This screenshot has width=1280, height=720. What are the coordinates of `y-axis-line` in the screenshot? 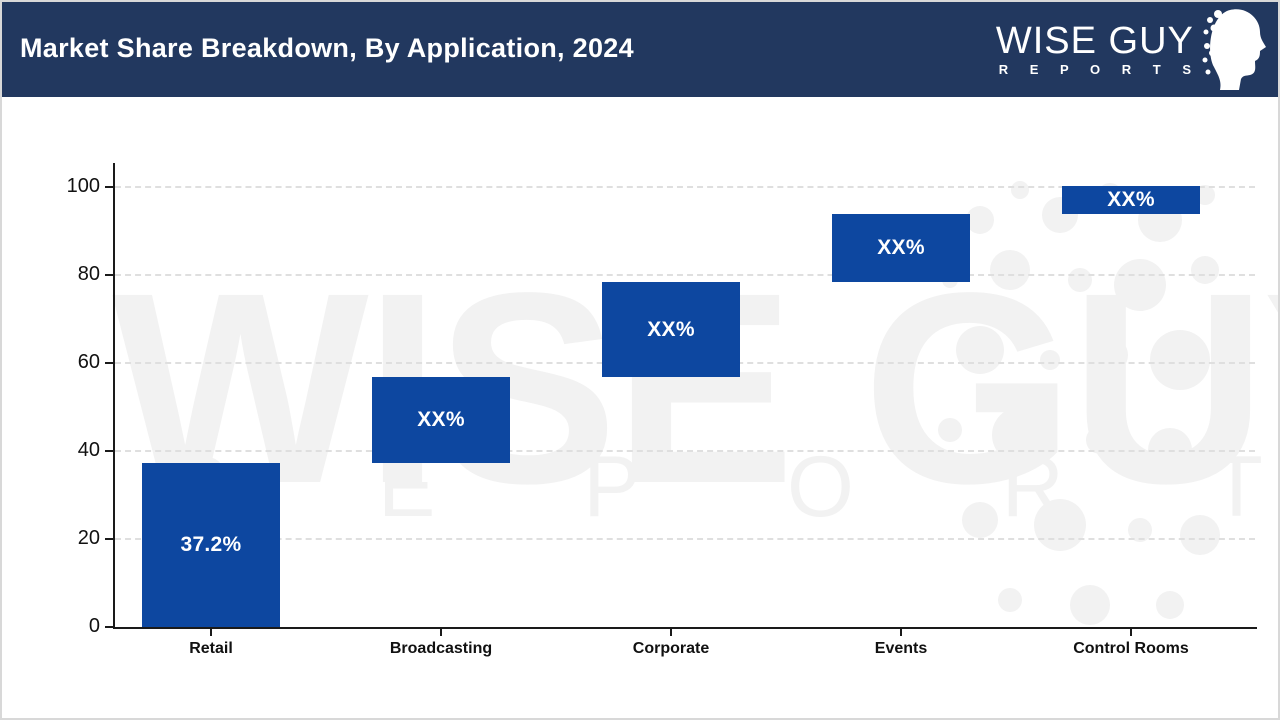 It's located at (114, 396).